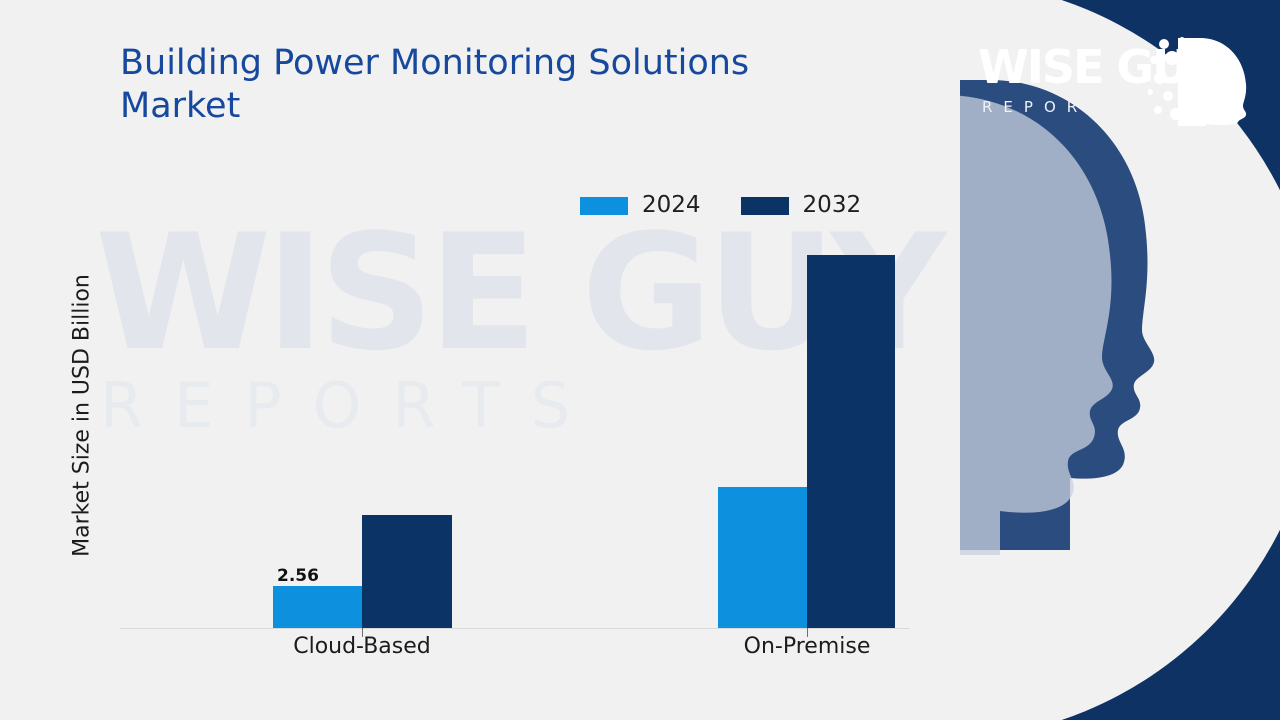 The image size is (1280, 720). What do you see at coordinates (317, 607) in the screenshot?
I see `bar-2024-cloud-based` at bounding box center [317, 607].